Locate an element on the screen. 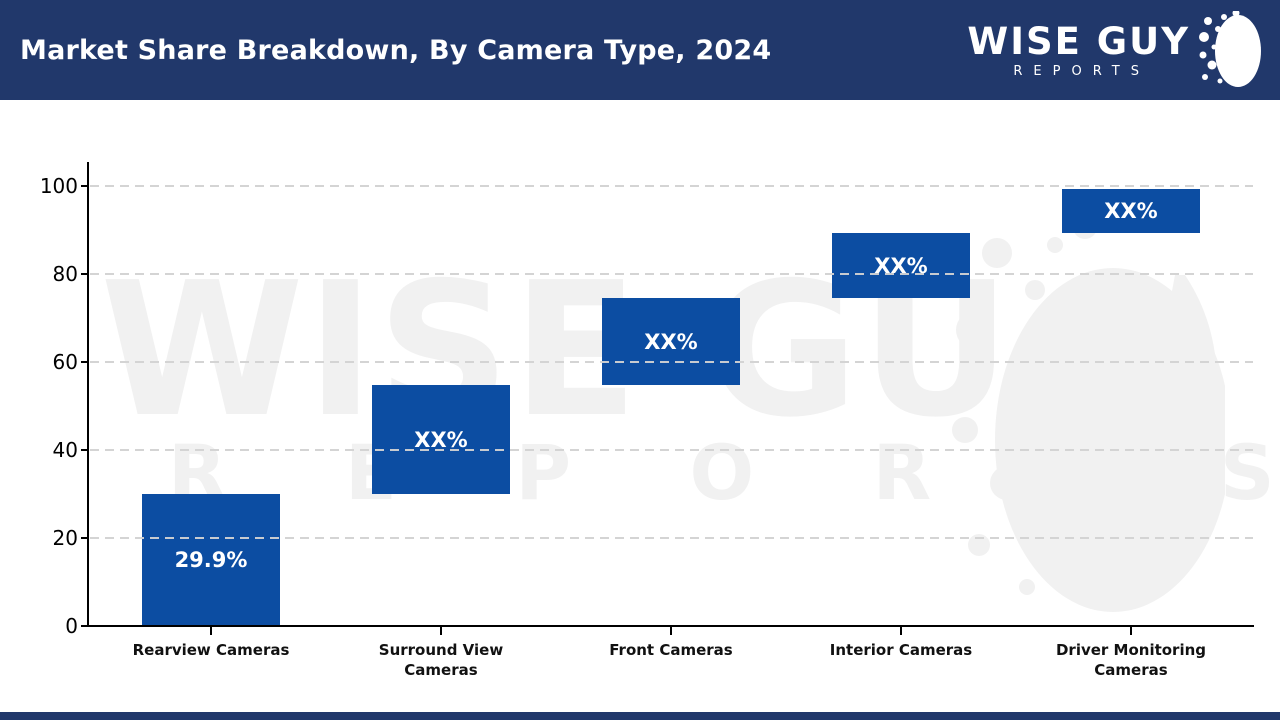 Image resolution: width=1280 pixels, height=720 pixels. y-tick-label-0: 0 is located at coordinates (71, 626).